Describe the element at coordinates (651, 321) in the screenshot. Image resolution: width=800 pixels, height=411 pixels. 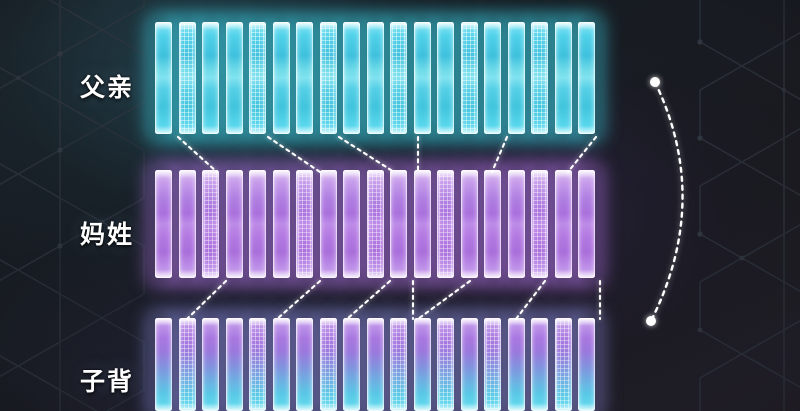
I see `connector-curve-end-dot` at that location.